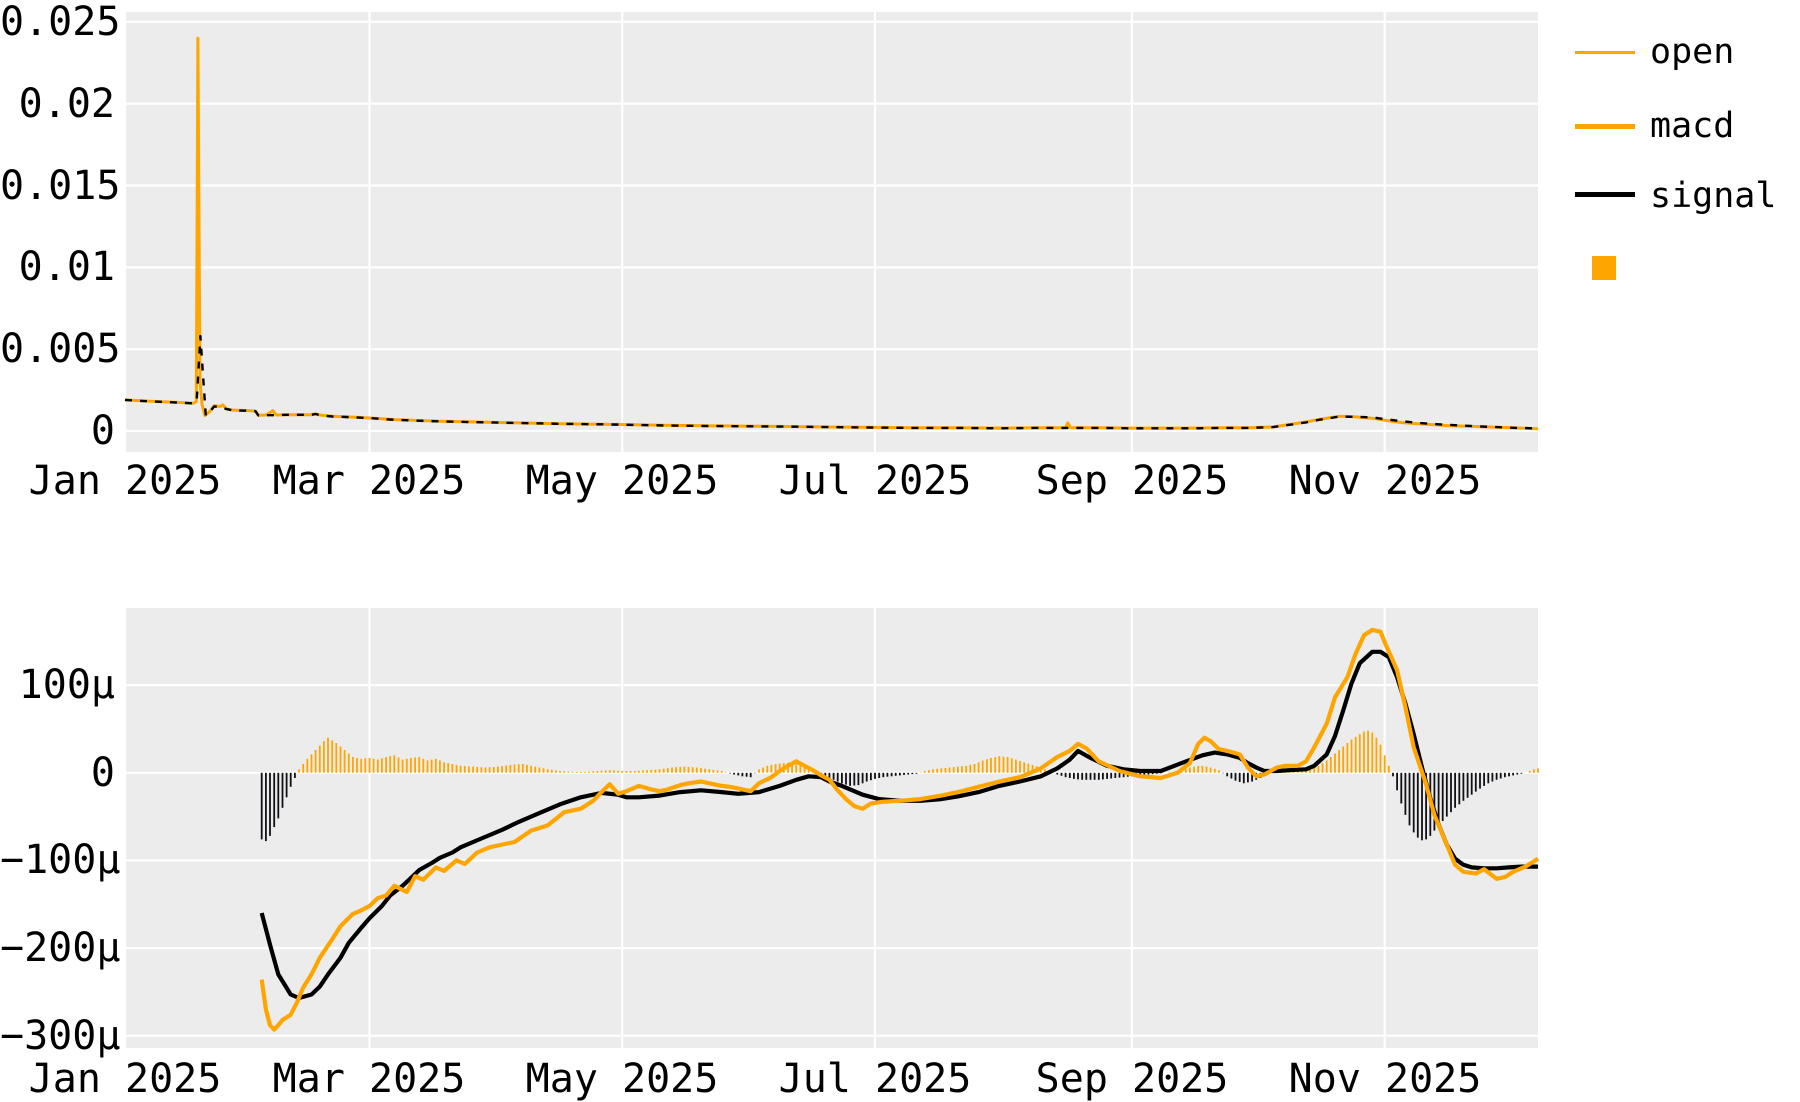  Describe the element at coordinates (1713, 196) in the screenshot. I see `legend-label-signal: signal` at that location.